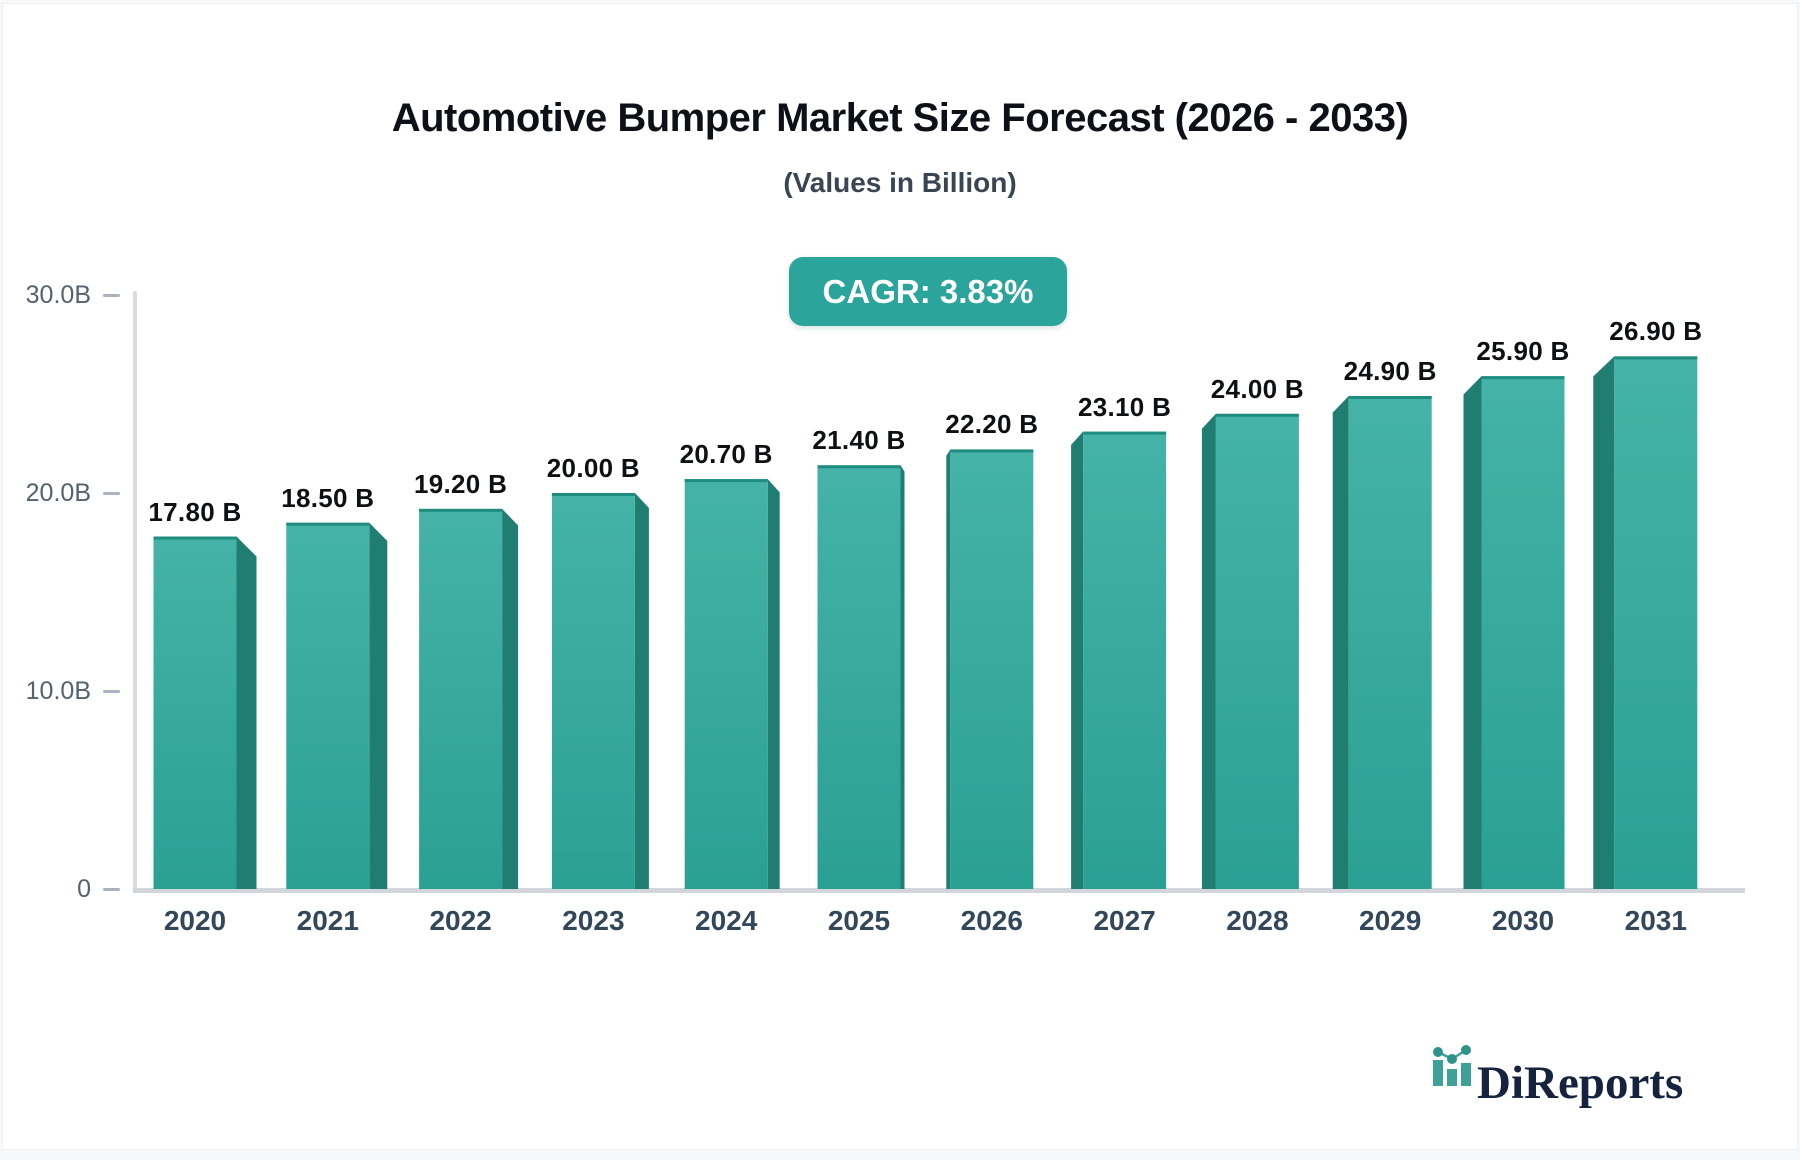  I want to click on direports-logo: DiReports, so click(1580, 1077).